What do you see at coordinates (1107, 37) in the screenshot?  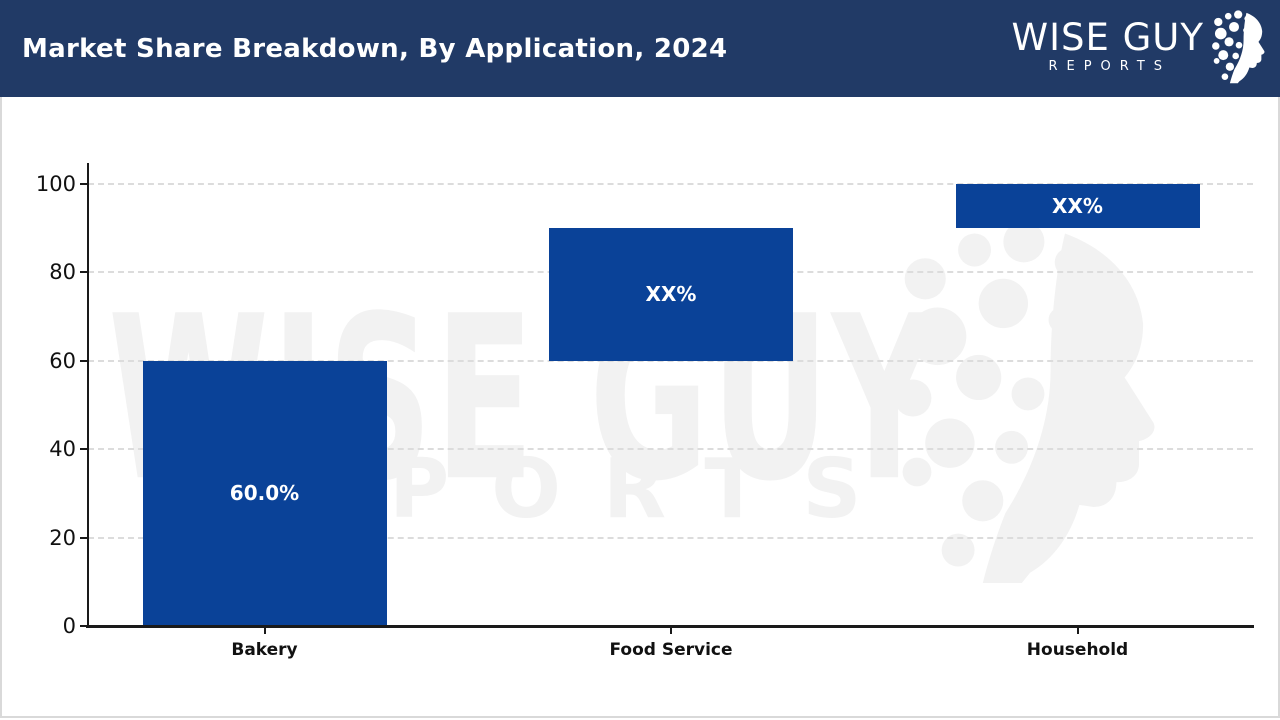 I see `logo-wordmark: WISE GUY` at bounding box center [1107, 37].